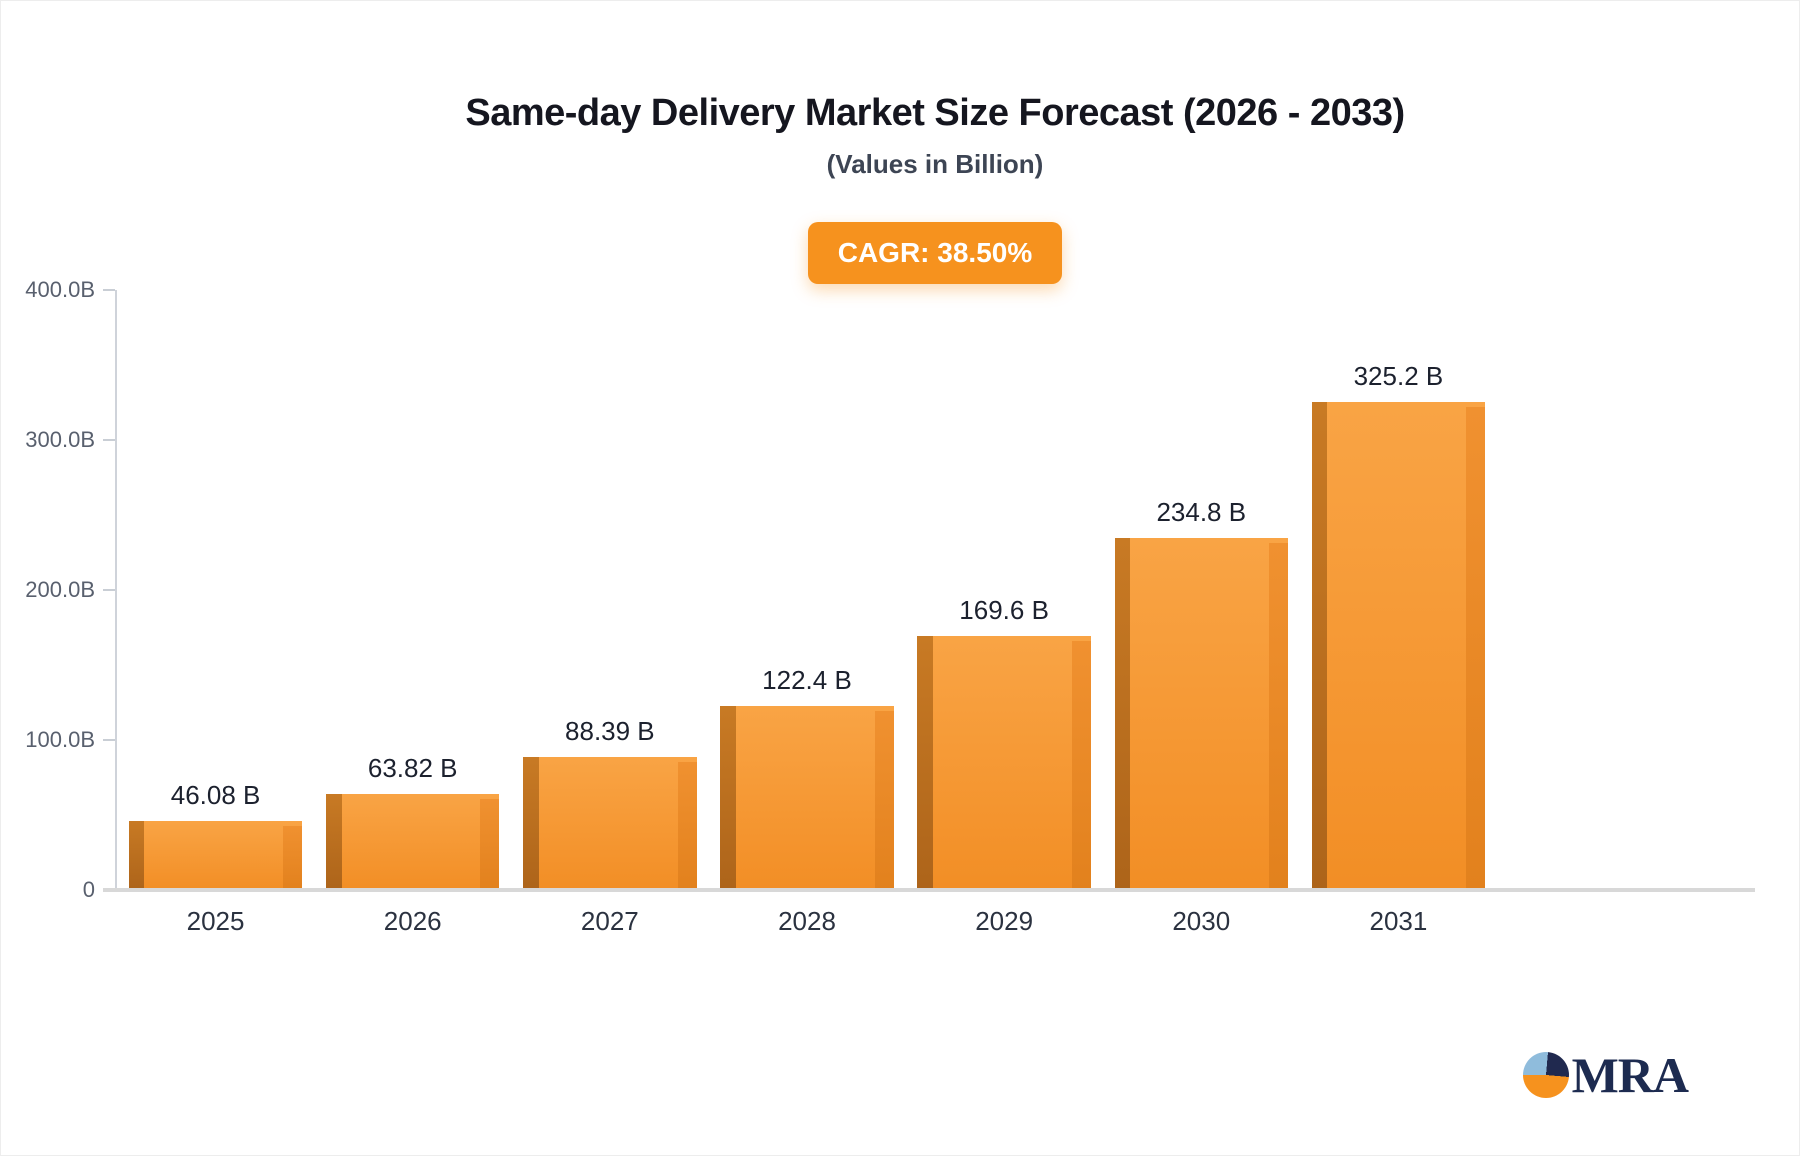  I want to click on chart-subtitle: (Values in Billion), so click(935, 164).